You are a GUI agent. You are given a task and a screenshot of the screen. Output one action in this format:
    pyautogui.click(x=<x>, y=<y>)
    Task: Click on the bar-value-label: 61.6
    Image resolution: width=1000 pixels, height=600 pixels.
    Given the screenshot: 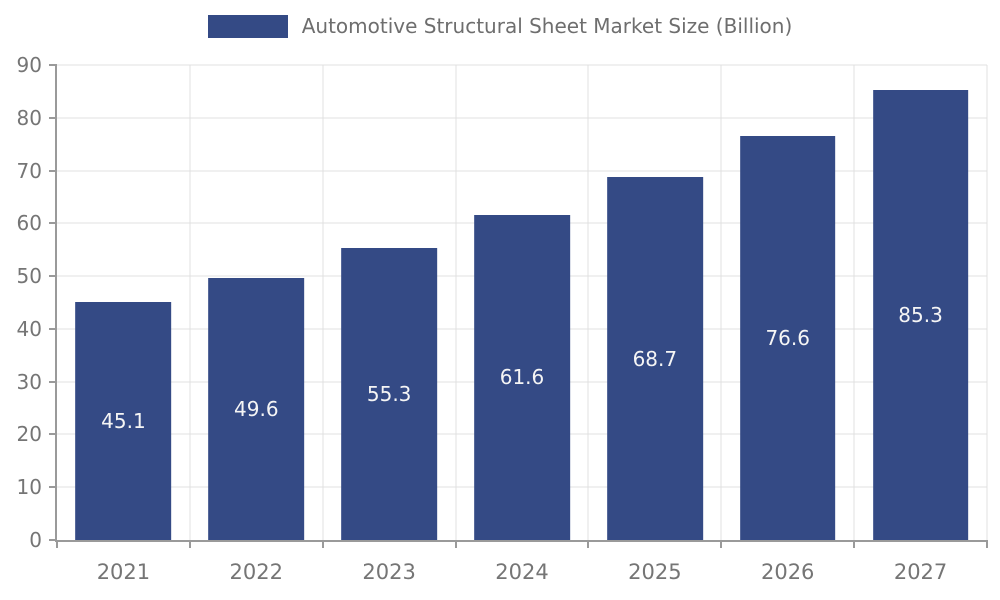 What is the action you would take?
    pyautogui.click(x=522, y=377)
    